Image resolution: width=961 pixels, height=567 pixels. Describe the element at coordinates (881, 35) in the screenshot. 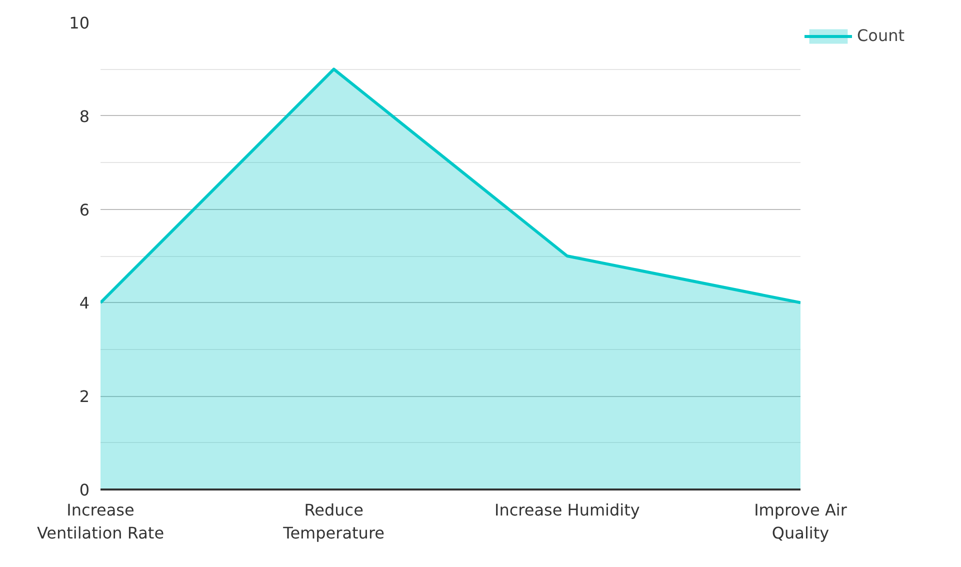

I see `legend-label: Count` at that location.